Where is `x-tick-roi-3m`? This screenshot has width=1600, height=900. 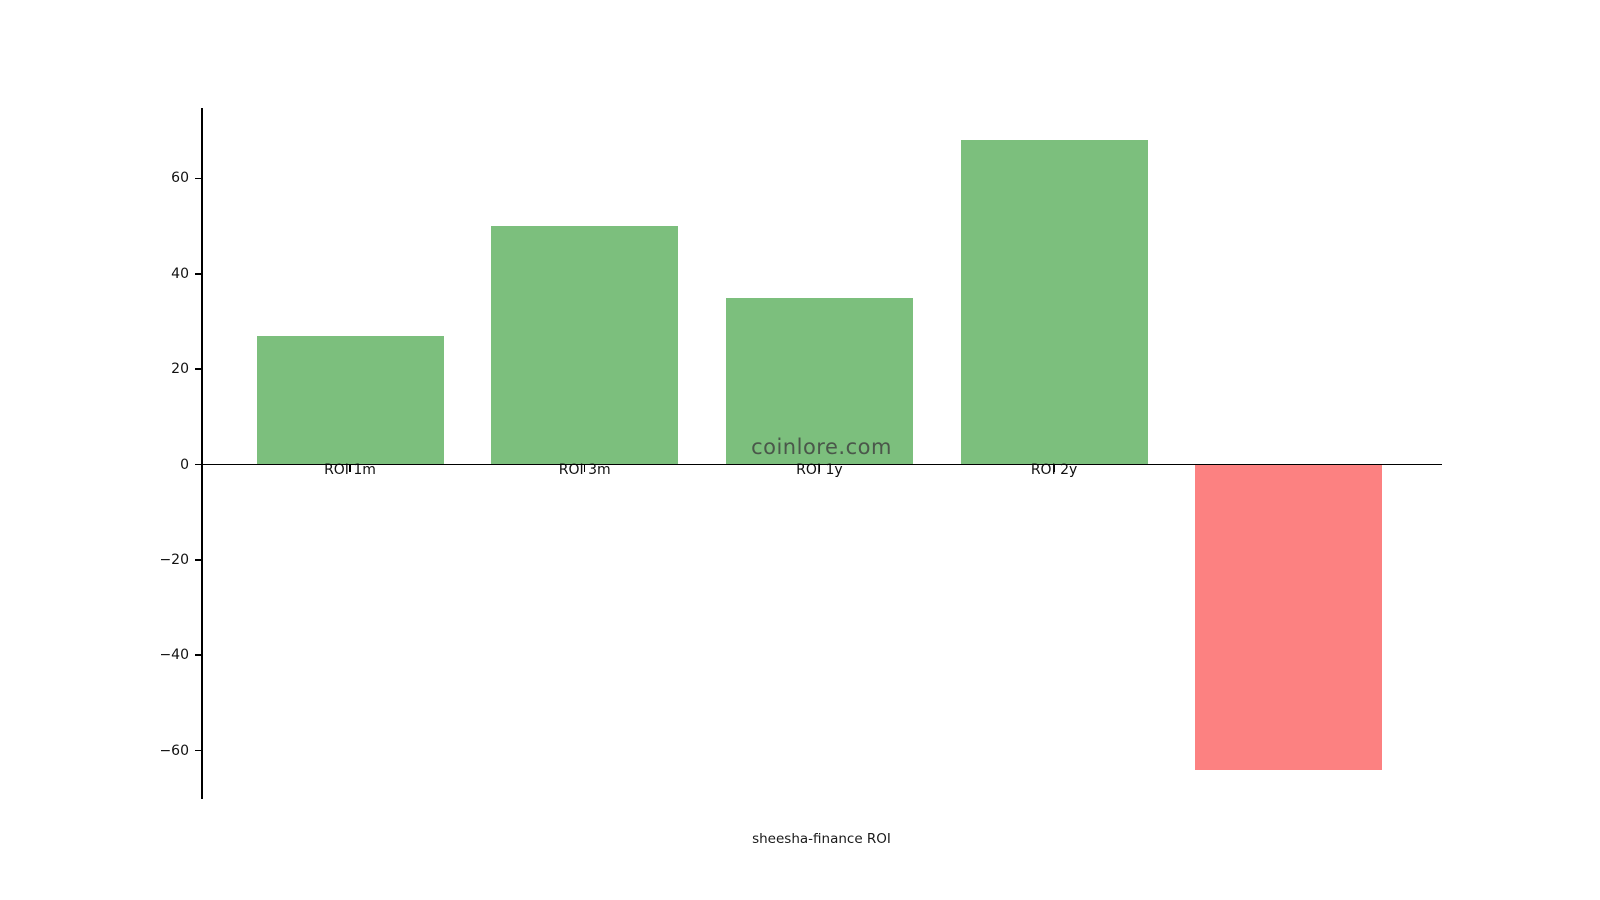
x-tick-roi-3m is located at coordinates (584, 468).